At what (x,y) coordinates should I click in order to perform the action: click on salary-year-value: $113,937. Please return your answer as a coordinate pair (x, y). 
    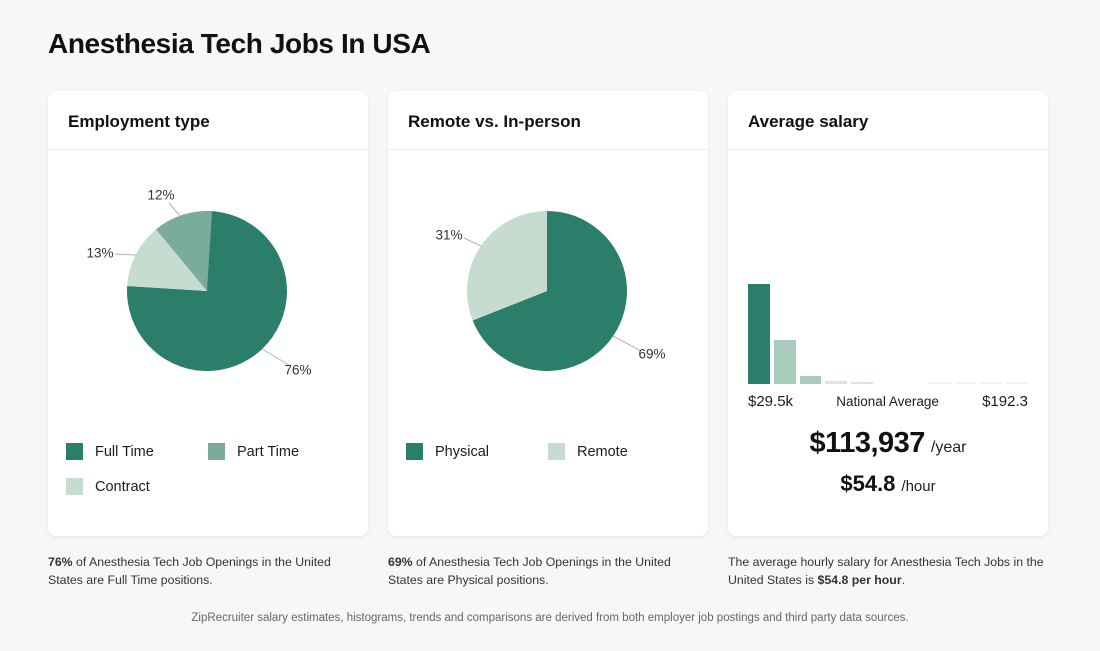
    Looking at the image, I should click on (867, 443).